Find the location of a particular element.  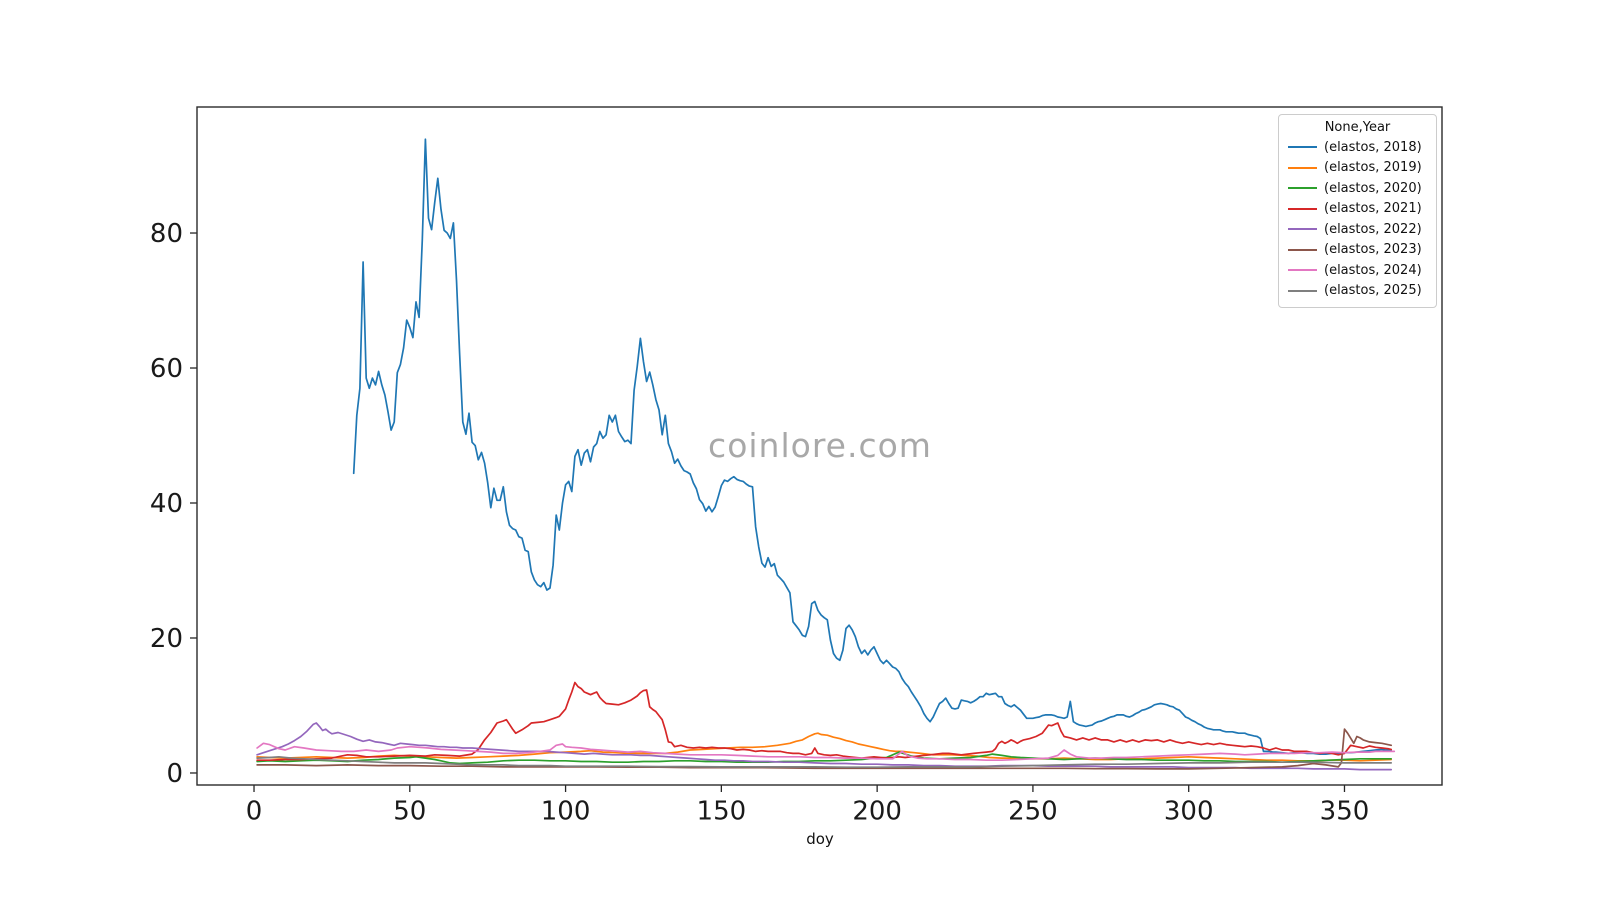

legend-entry: (elastos, 2020) is located at coordinates (1357, 188).